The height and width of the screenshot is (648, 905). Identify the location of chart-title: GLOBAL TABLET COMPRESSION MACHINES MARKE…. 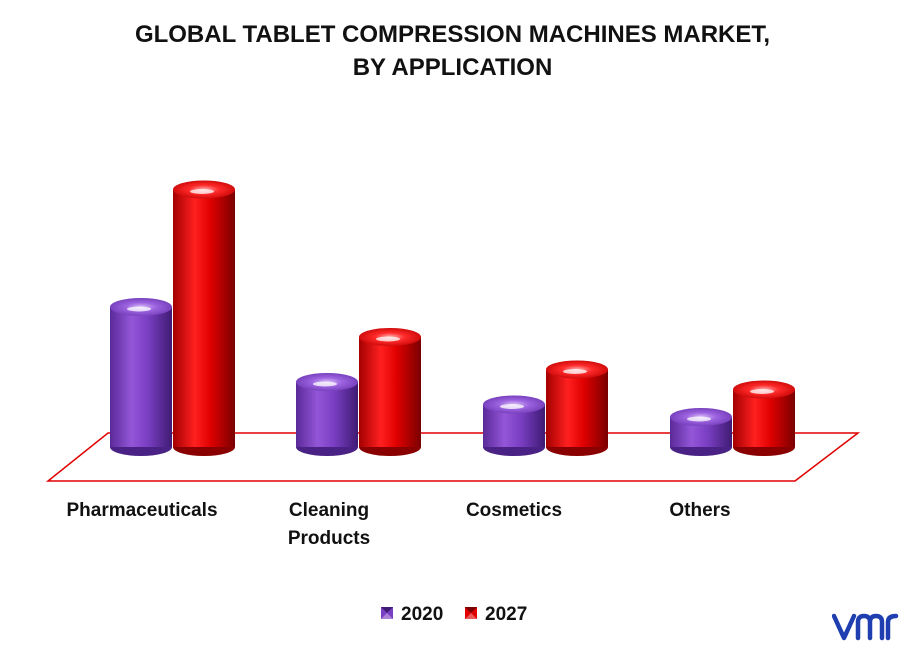
(452, 51).